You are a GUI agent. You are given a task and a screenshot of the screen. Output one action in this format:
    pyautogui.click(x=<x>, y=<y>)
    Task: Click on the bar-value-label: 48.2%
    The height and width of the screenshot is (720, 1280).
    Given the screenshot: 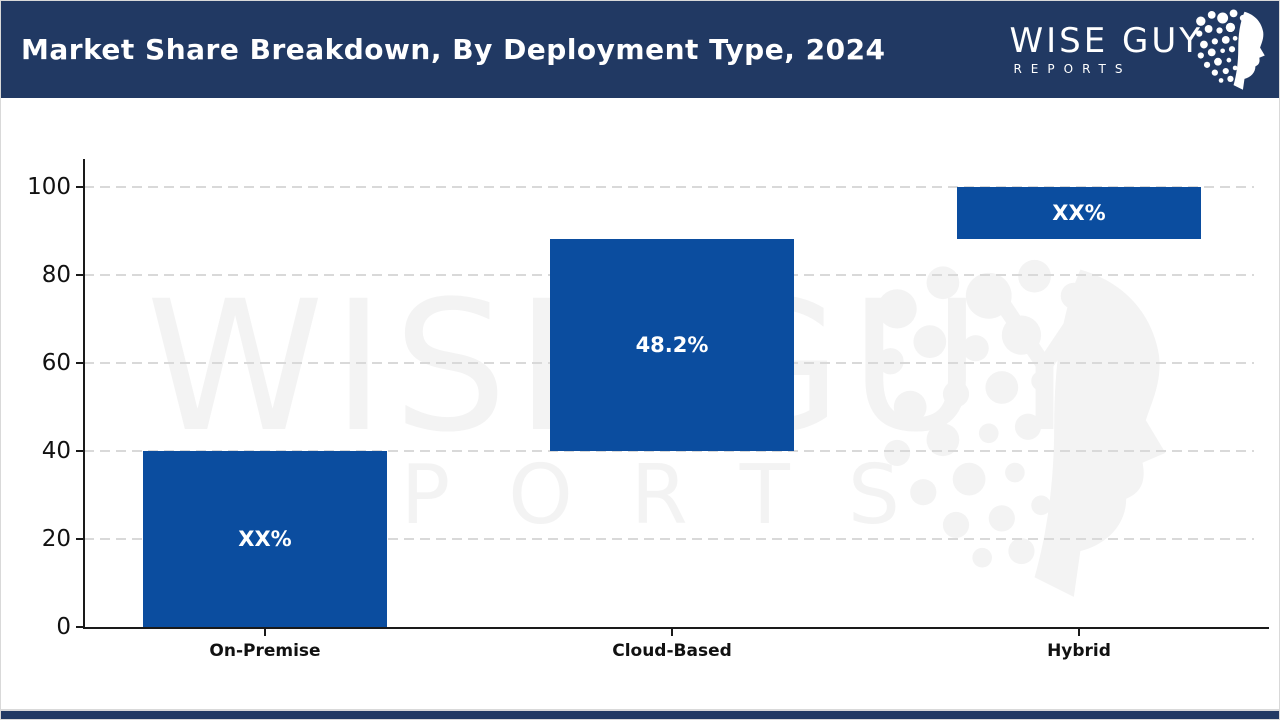 What is the action you would take?
    pyautogui.click(x=672, y=344)
    